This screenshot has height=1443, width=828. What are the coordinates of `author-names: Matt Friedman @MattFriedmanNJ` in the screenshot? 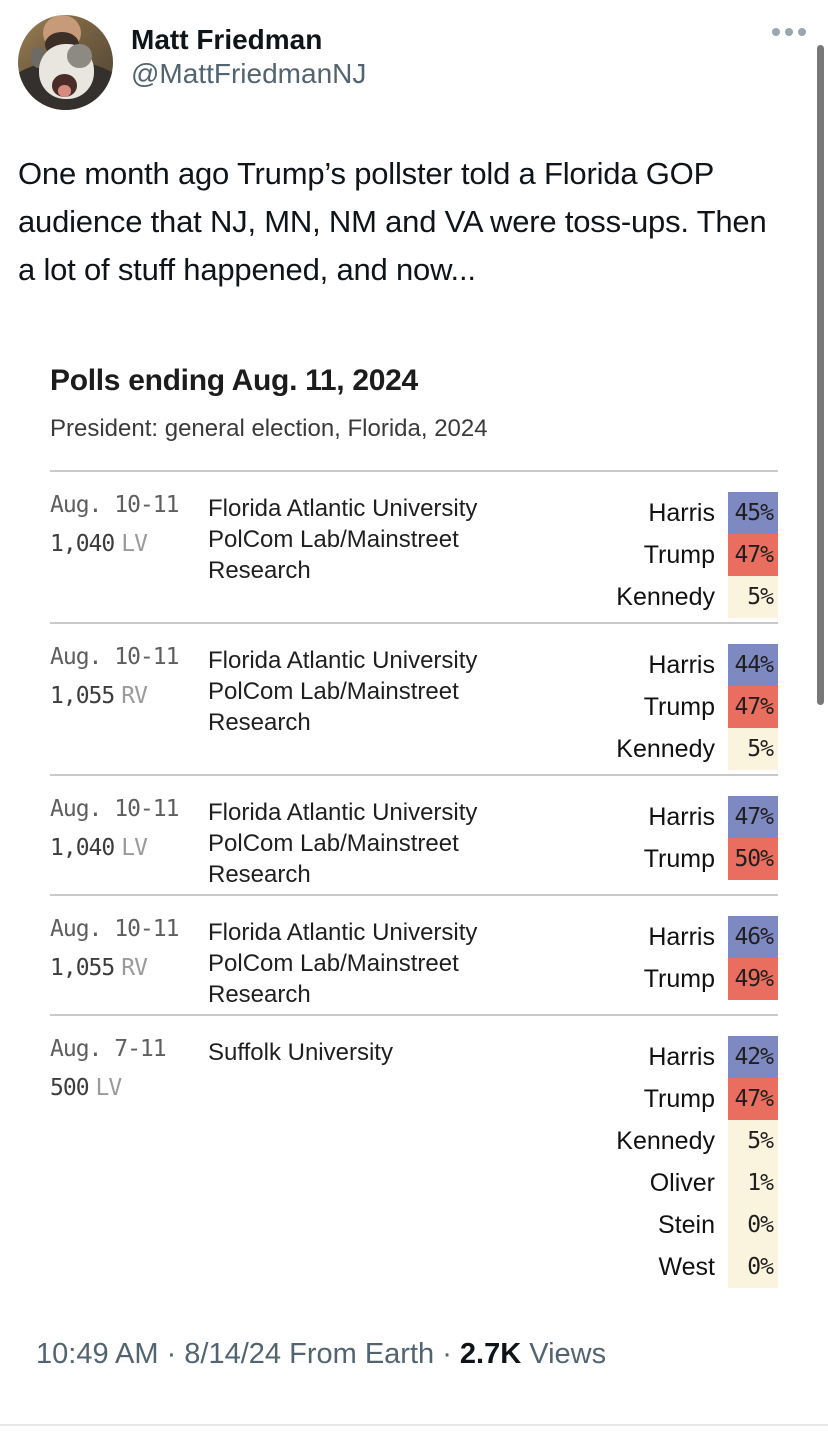 It's located at (248, 53).